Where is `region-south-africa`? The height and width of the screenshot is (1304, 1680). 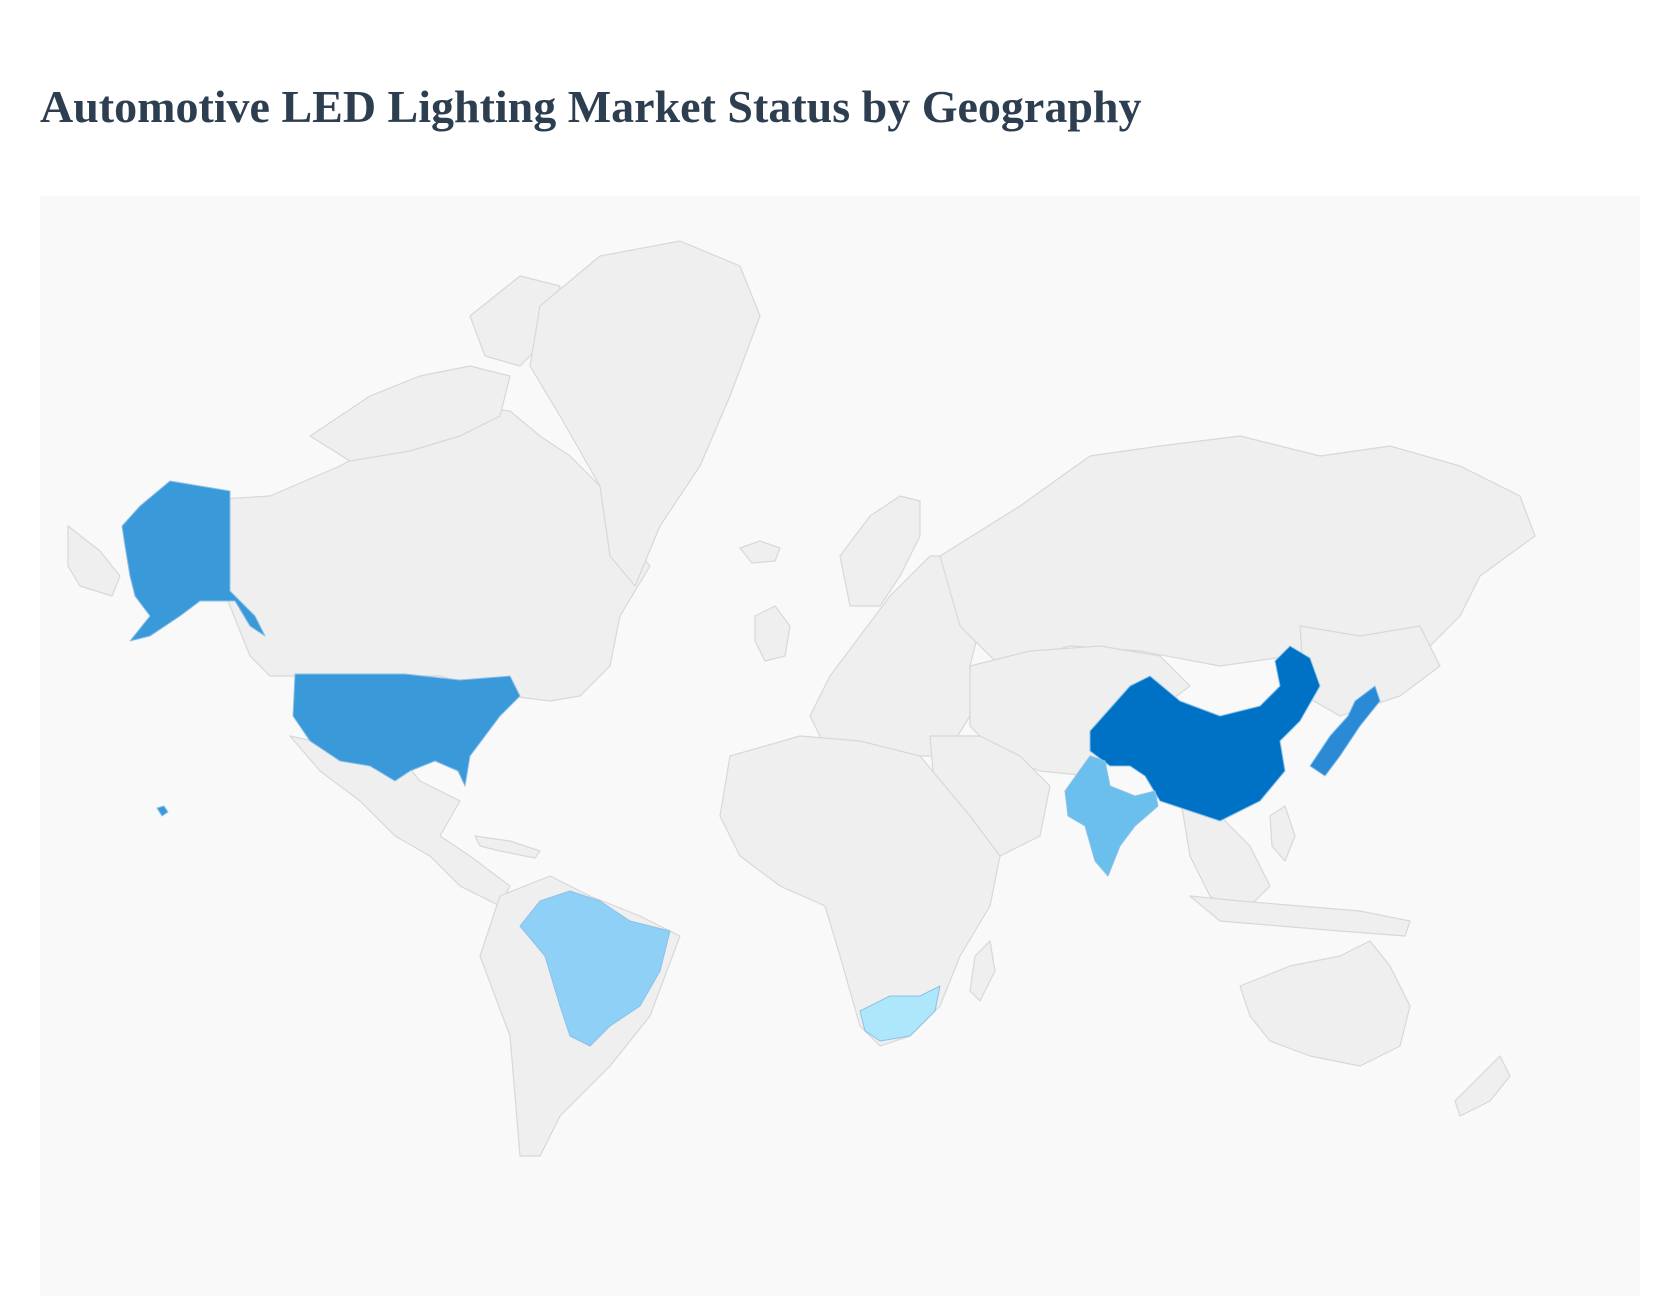 region-south-africa is located at coordinates (900, 1013).